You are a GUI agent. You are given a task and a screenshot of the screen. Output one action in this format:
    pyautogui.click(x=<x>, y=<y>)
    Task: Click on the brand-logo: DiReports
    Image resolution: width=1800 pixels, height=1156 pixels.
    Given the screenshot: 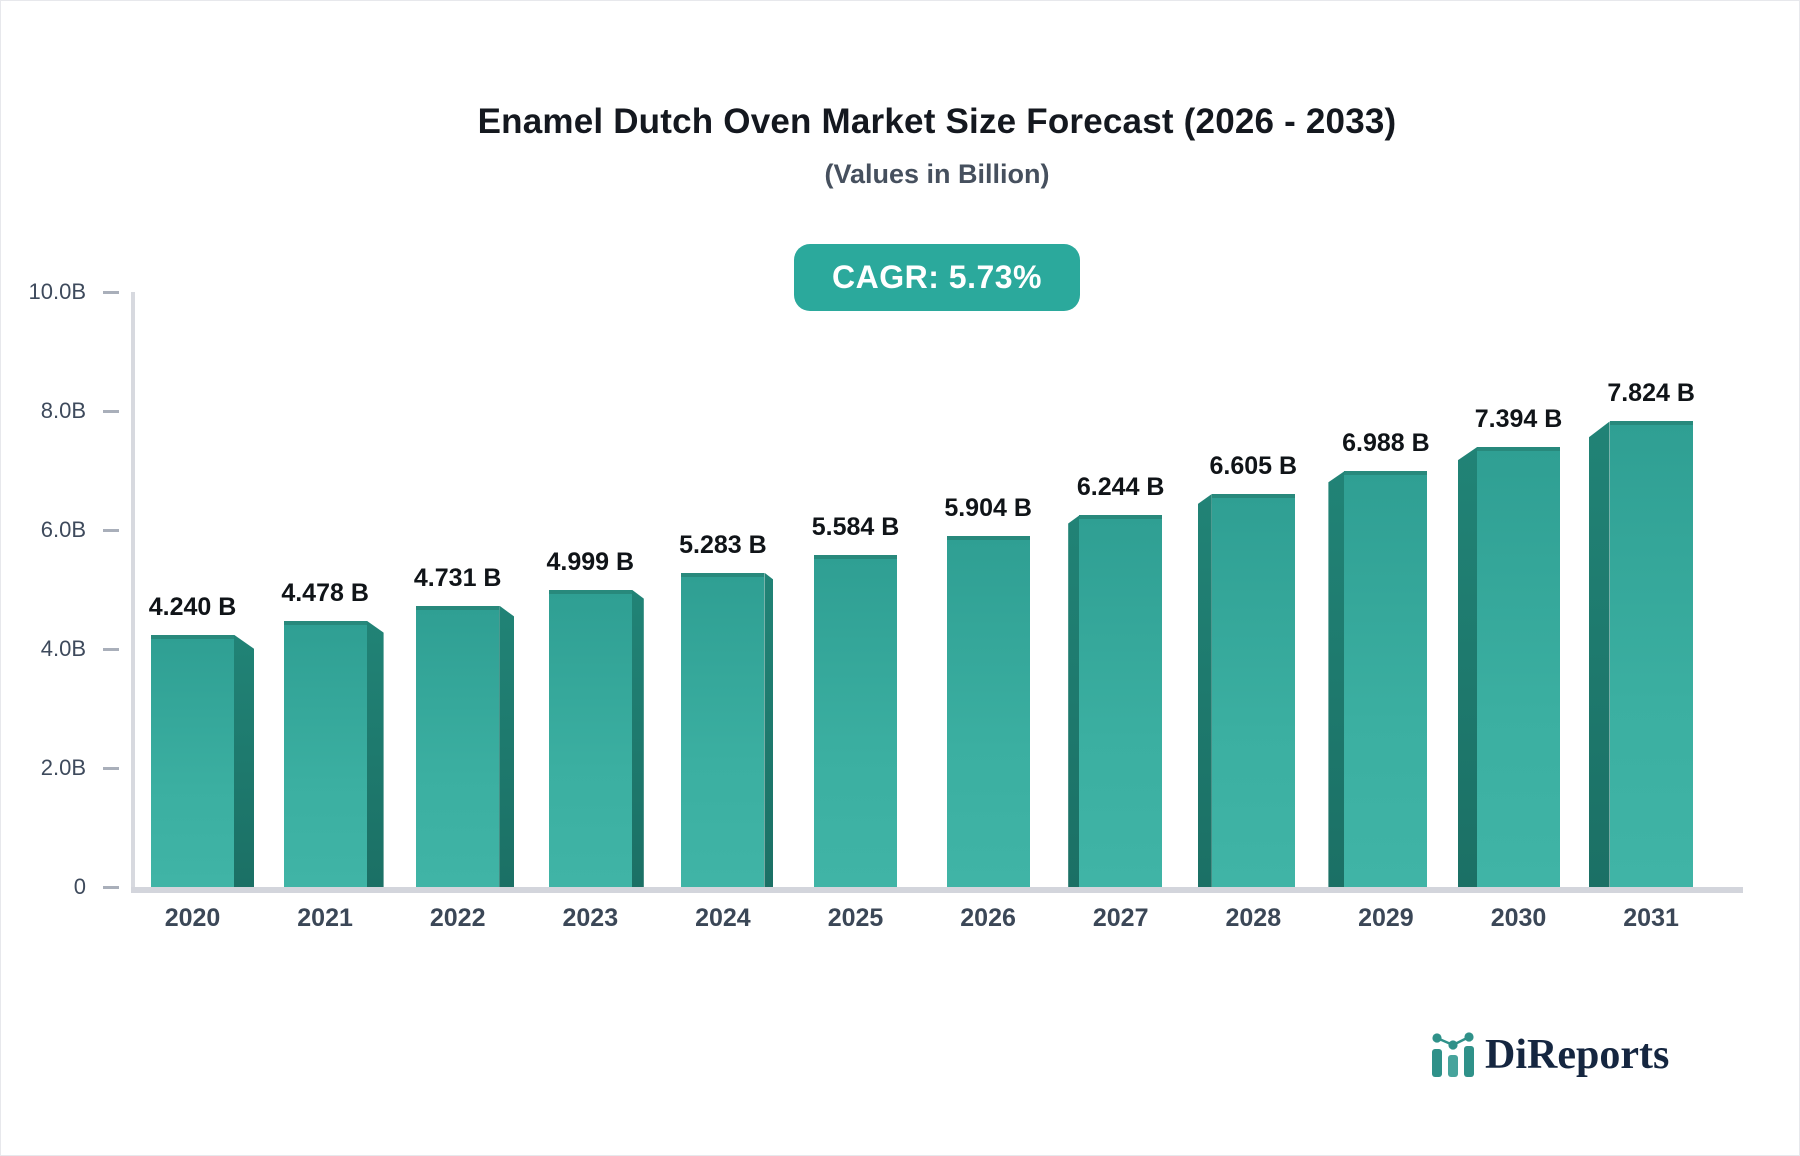 What is the action you would take?
    pyautogui.click(x=1549, y=1055)
    